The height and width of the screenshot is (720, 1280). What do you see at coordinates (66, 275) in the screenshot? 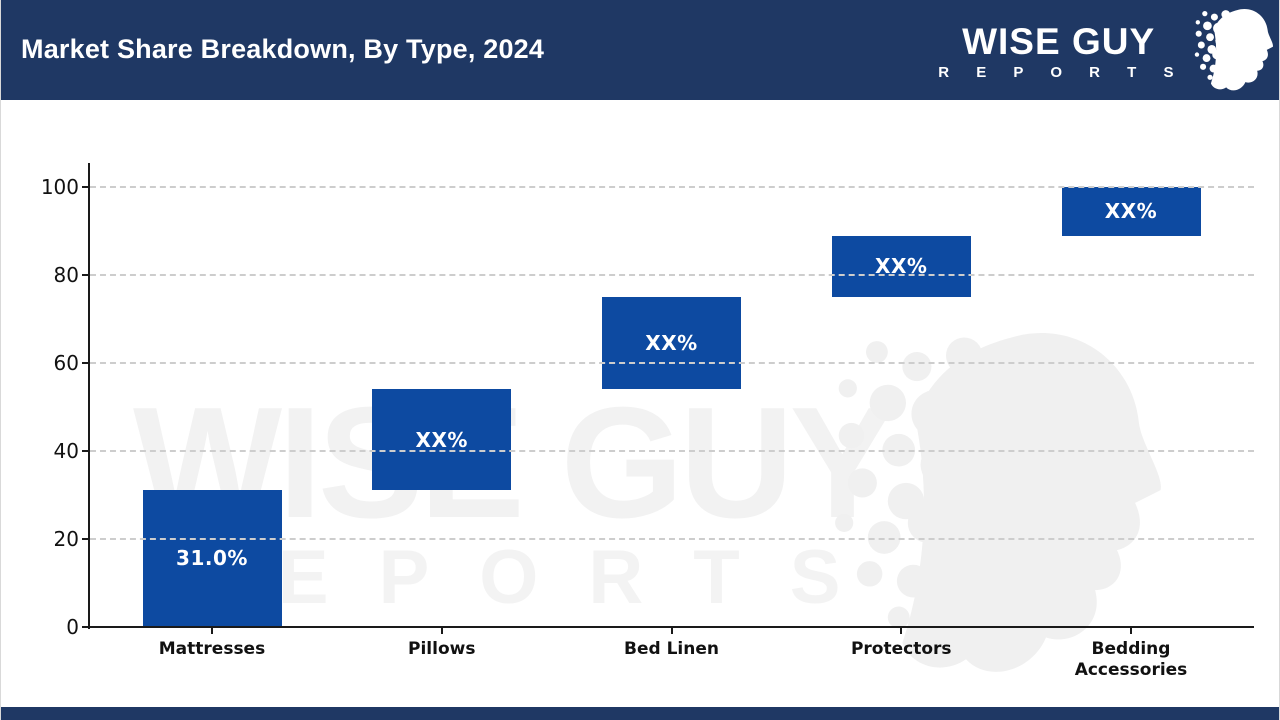
I see `y-tick-label: 80` at bounding box center [66, 275].